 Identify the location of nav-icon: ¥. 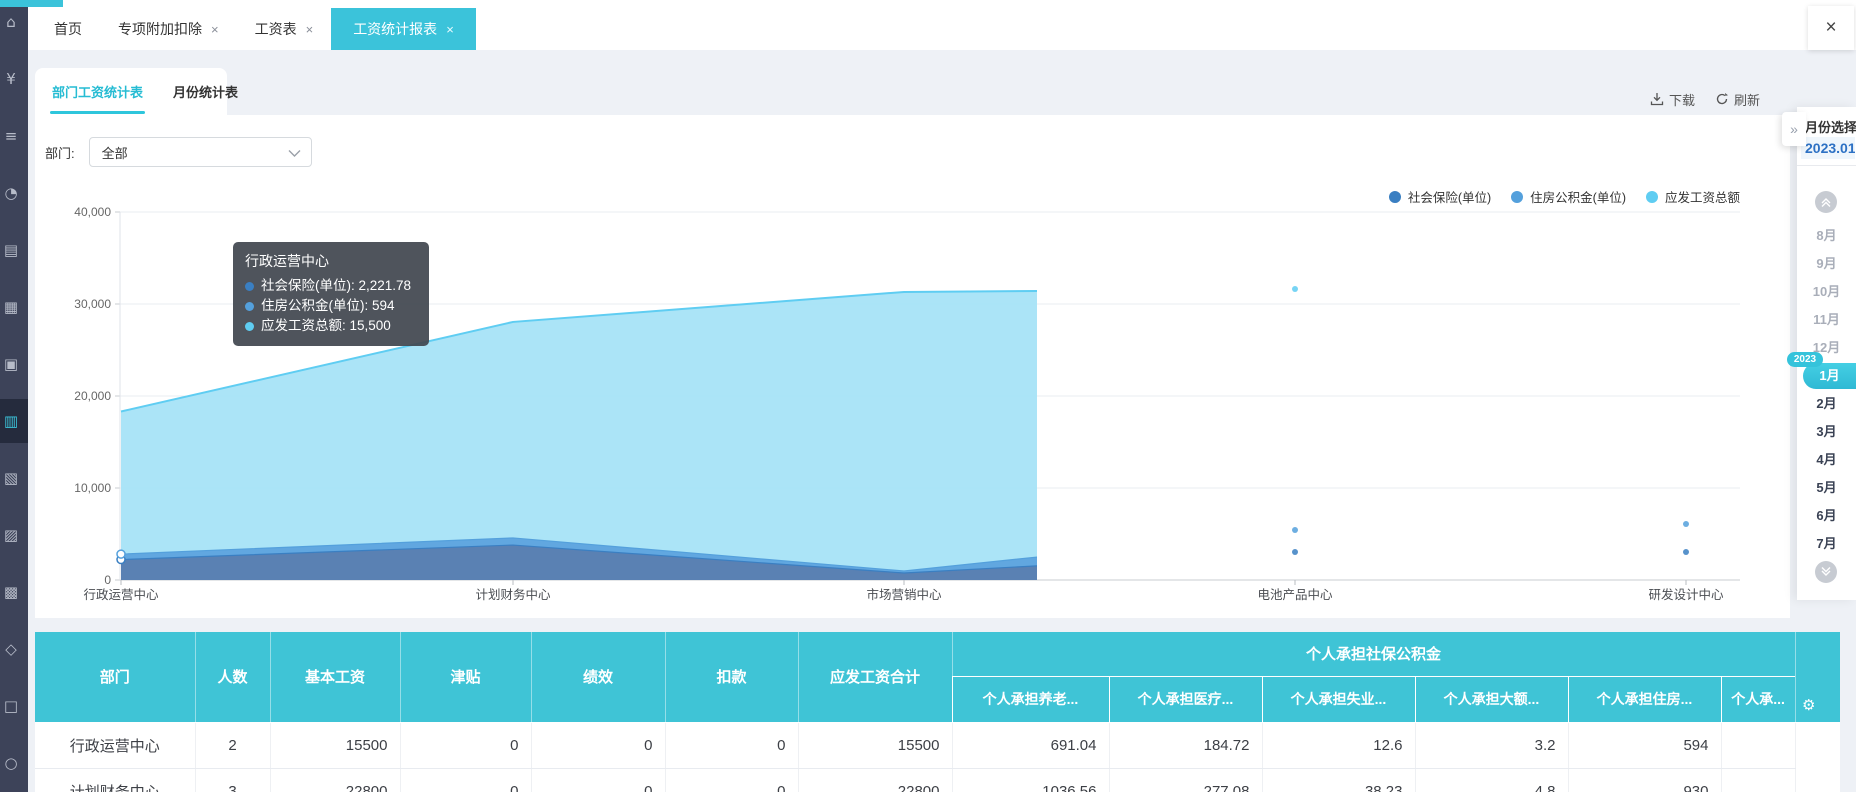
(11, 79).